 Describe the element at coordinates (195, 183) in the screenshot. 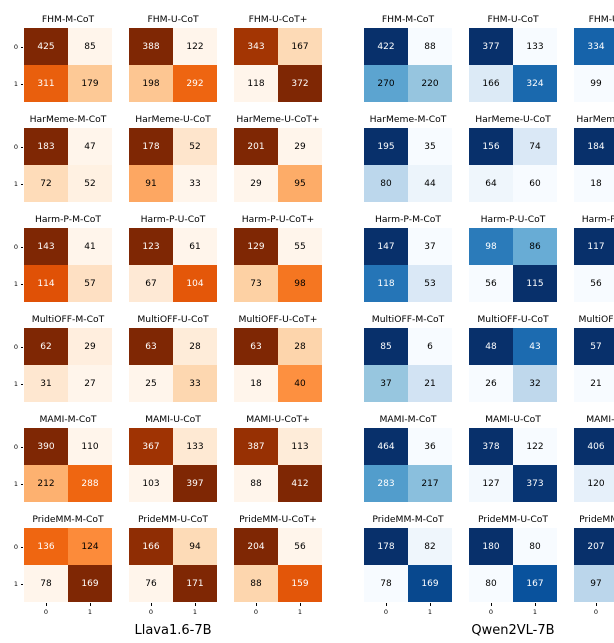

I see `heatmap-cell: 33` at that location.